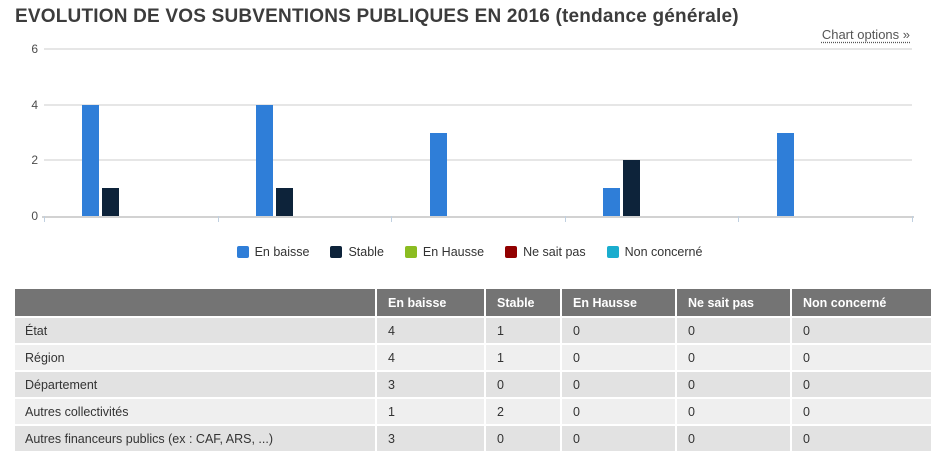  Describe the element at coordinates (195, 302) in the screenshot. I see `table-header-cell` at that location.